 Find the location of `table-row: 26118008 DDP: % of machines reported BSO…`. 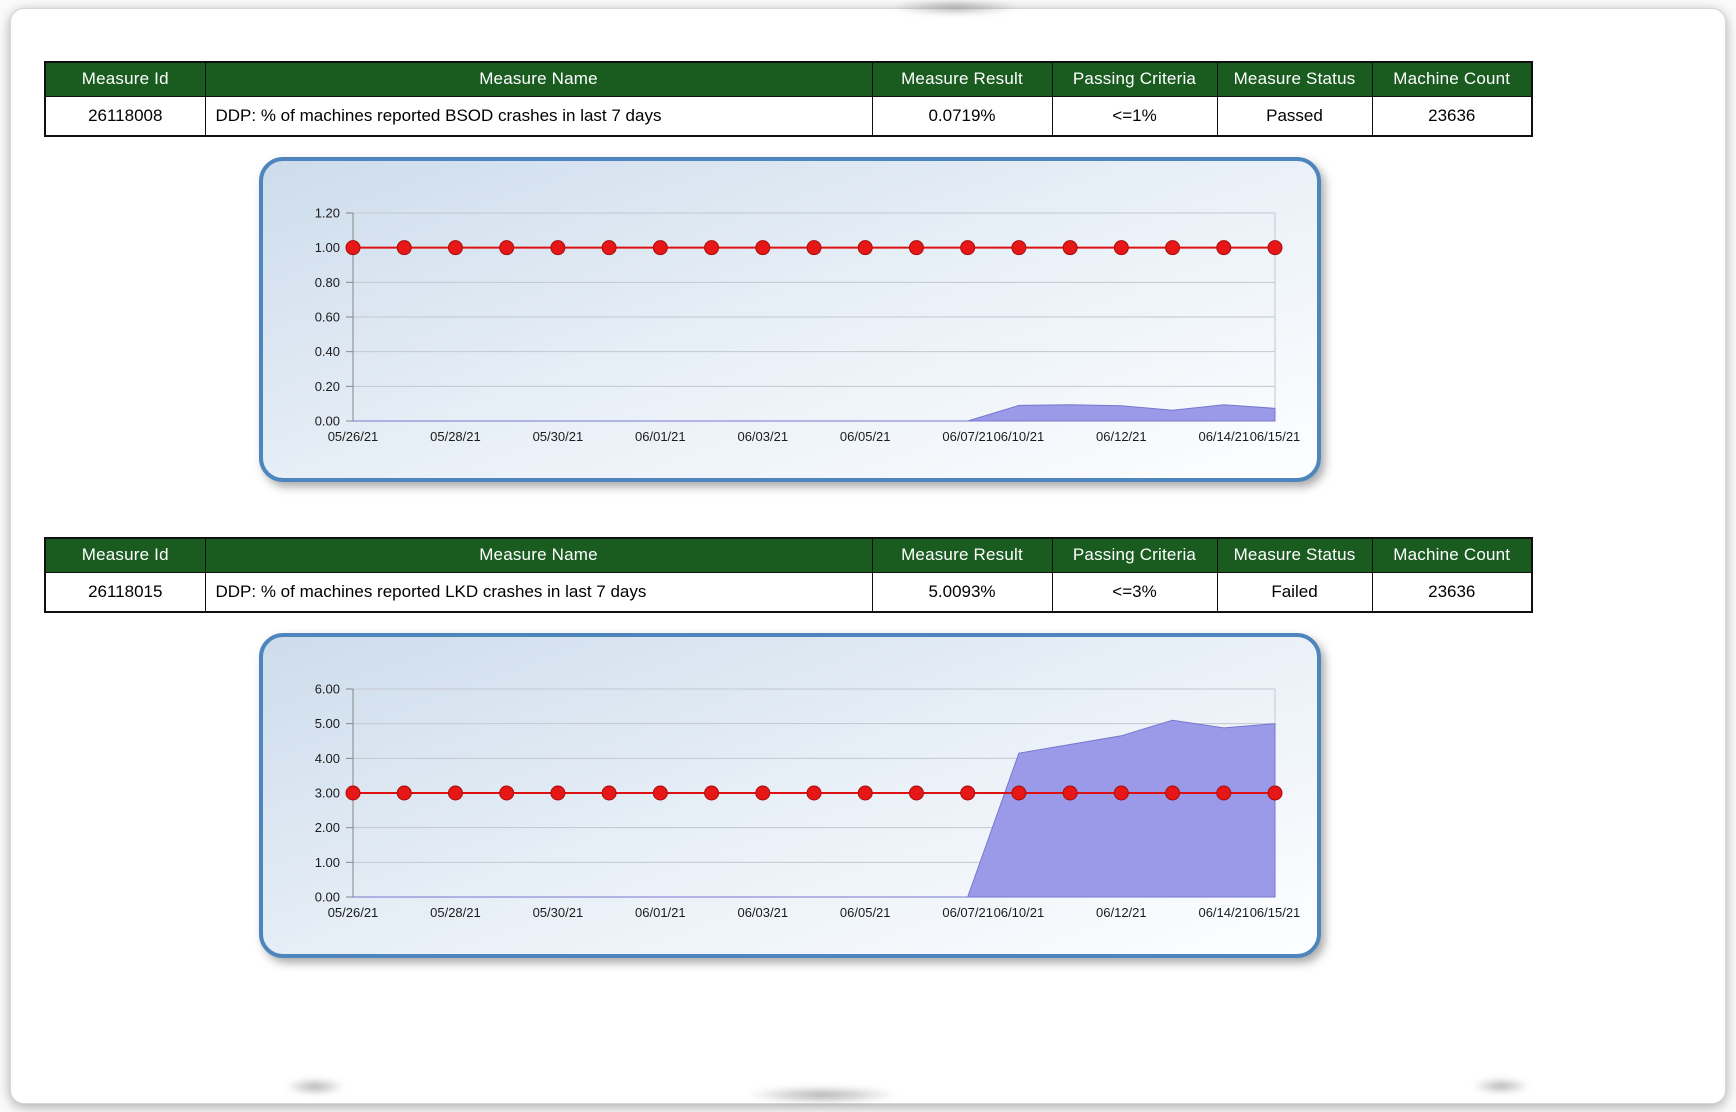

table-row: 26118008 DDP: % of machines reported BSO… is located at coordinates (788, 116).